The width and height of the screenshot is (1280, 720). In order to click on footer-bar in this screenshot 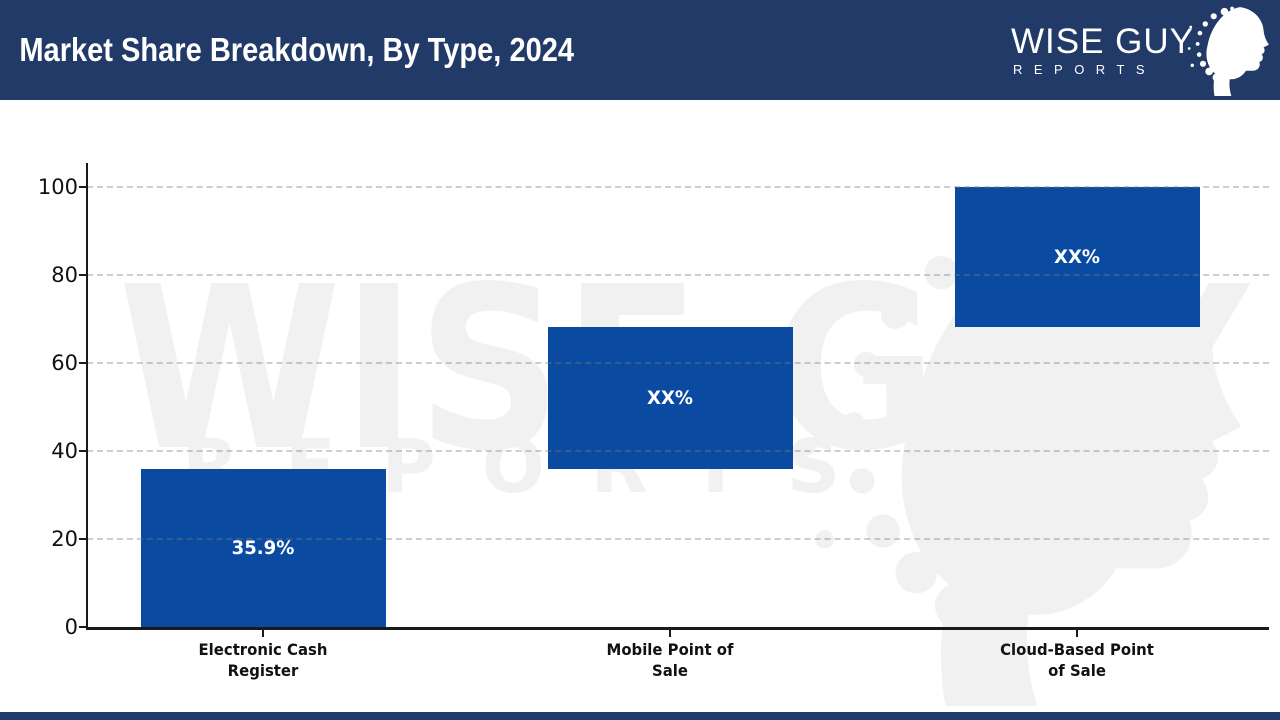, I will do `click(640, 716)`.